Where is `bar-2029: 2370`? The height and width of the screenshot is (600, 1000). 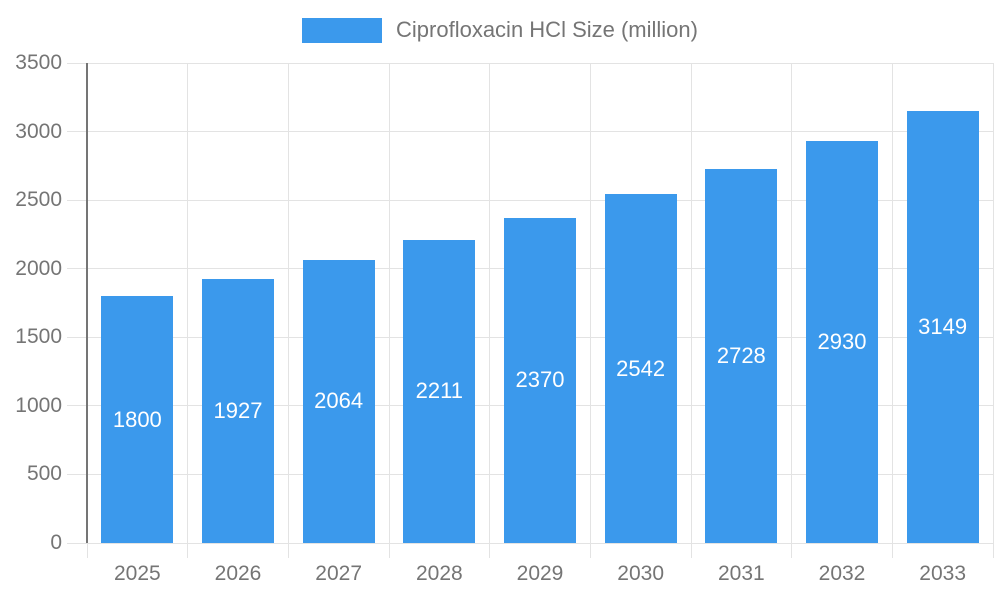 bar-2029: 2370 is located at coordinates (540, 380).